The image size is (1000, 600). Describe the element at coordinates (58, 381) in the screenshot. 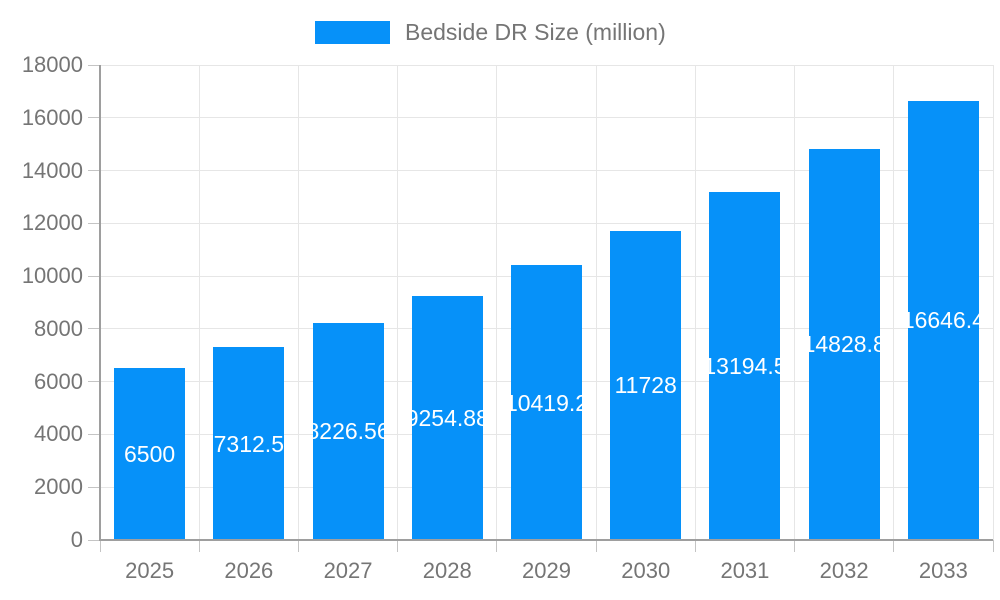

I see `y-tick-label: 6000` at that location.